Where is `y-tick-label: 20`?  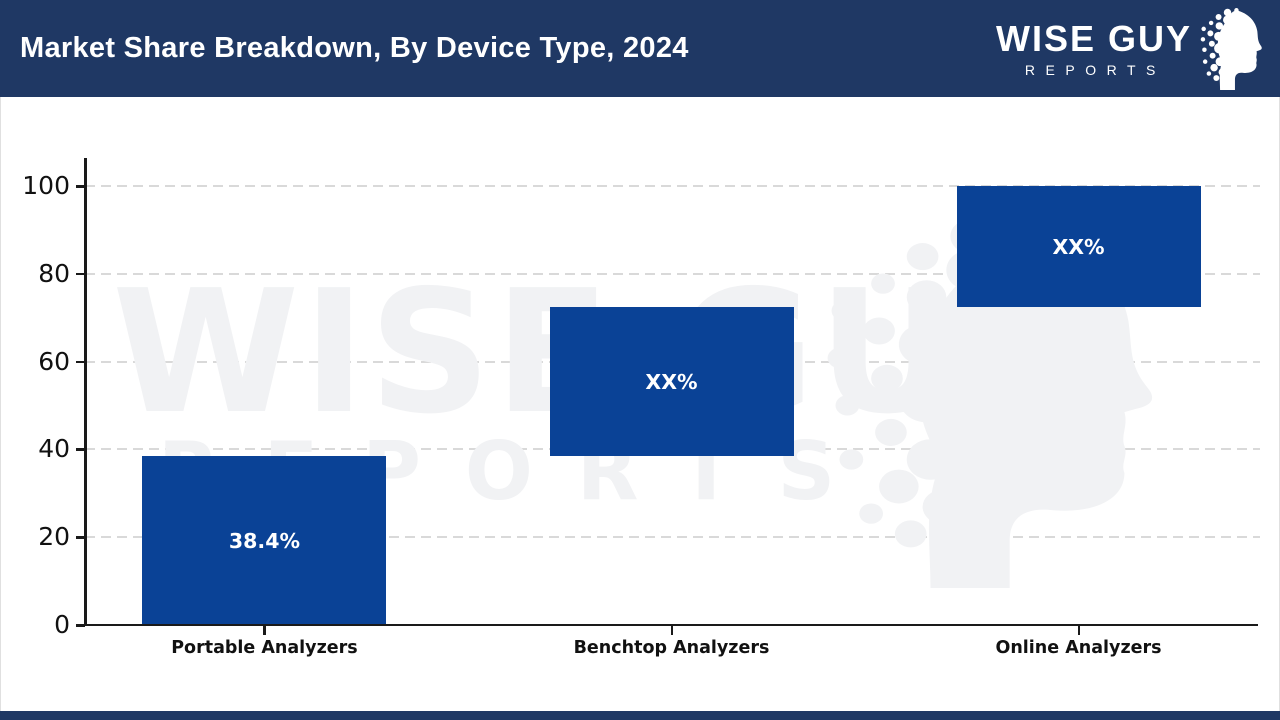 y-tick-label: 20 is located at coordinates (54, 537).